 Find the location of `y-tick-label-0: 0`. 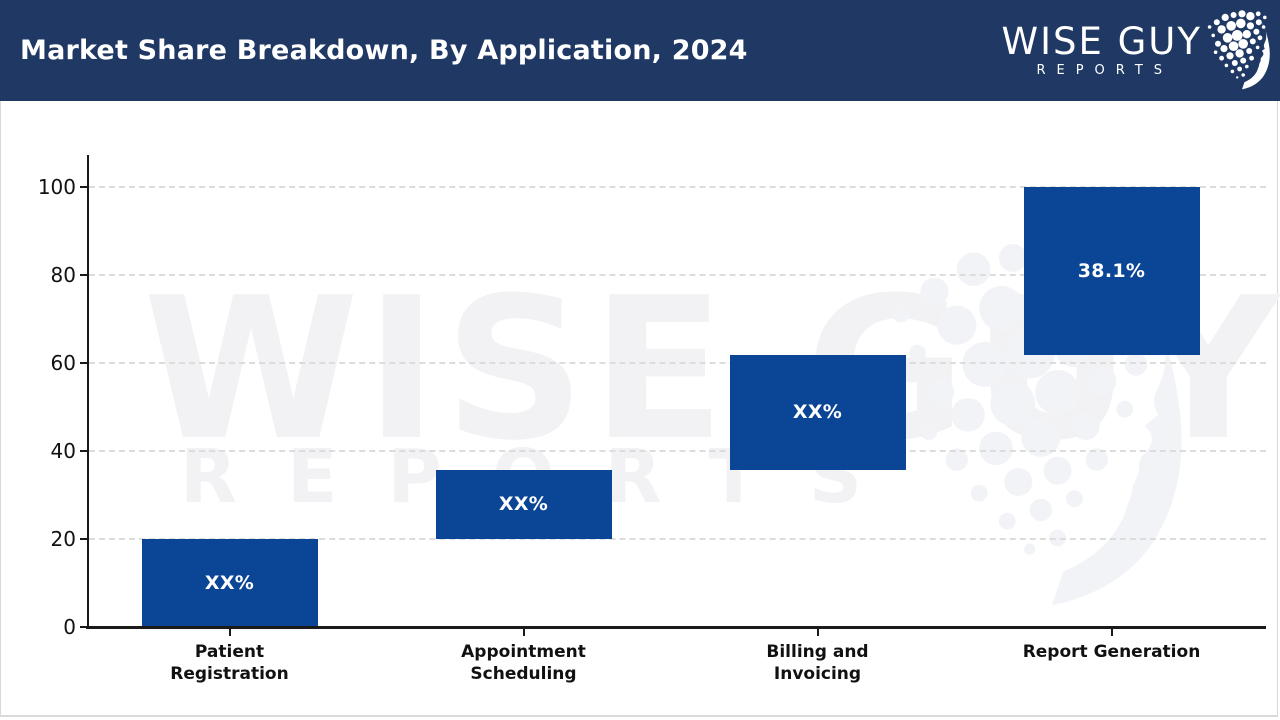

y-tick-label-0: 0 is located at coordinates (69, 627).